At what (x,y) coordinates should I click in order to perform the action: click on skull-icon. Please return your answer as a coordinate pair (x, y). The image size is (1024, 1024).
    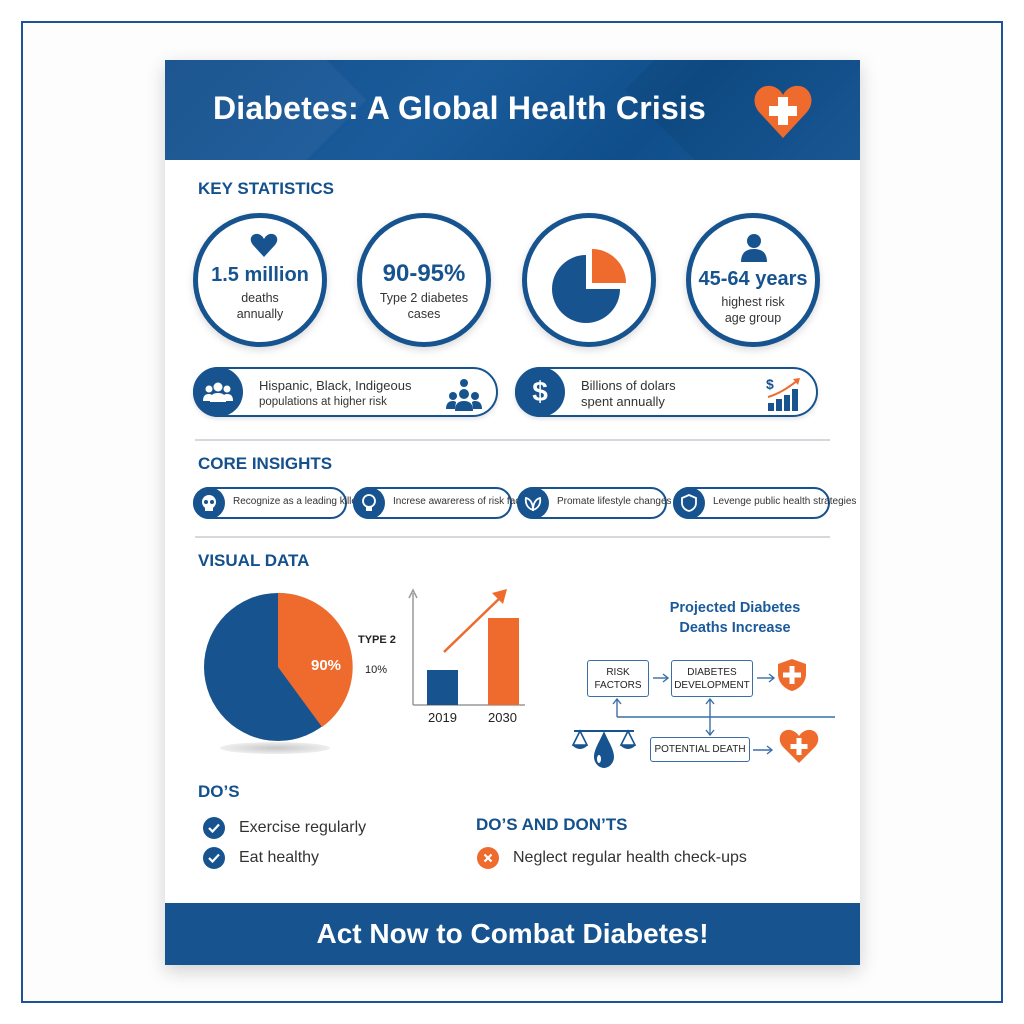
    Looking at the image, I should click on (209, 503).